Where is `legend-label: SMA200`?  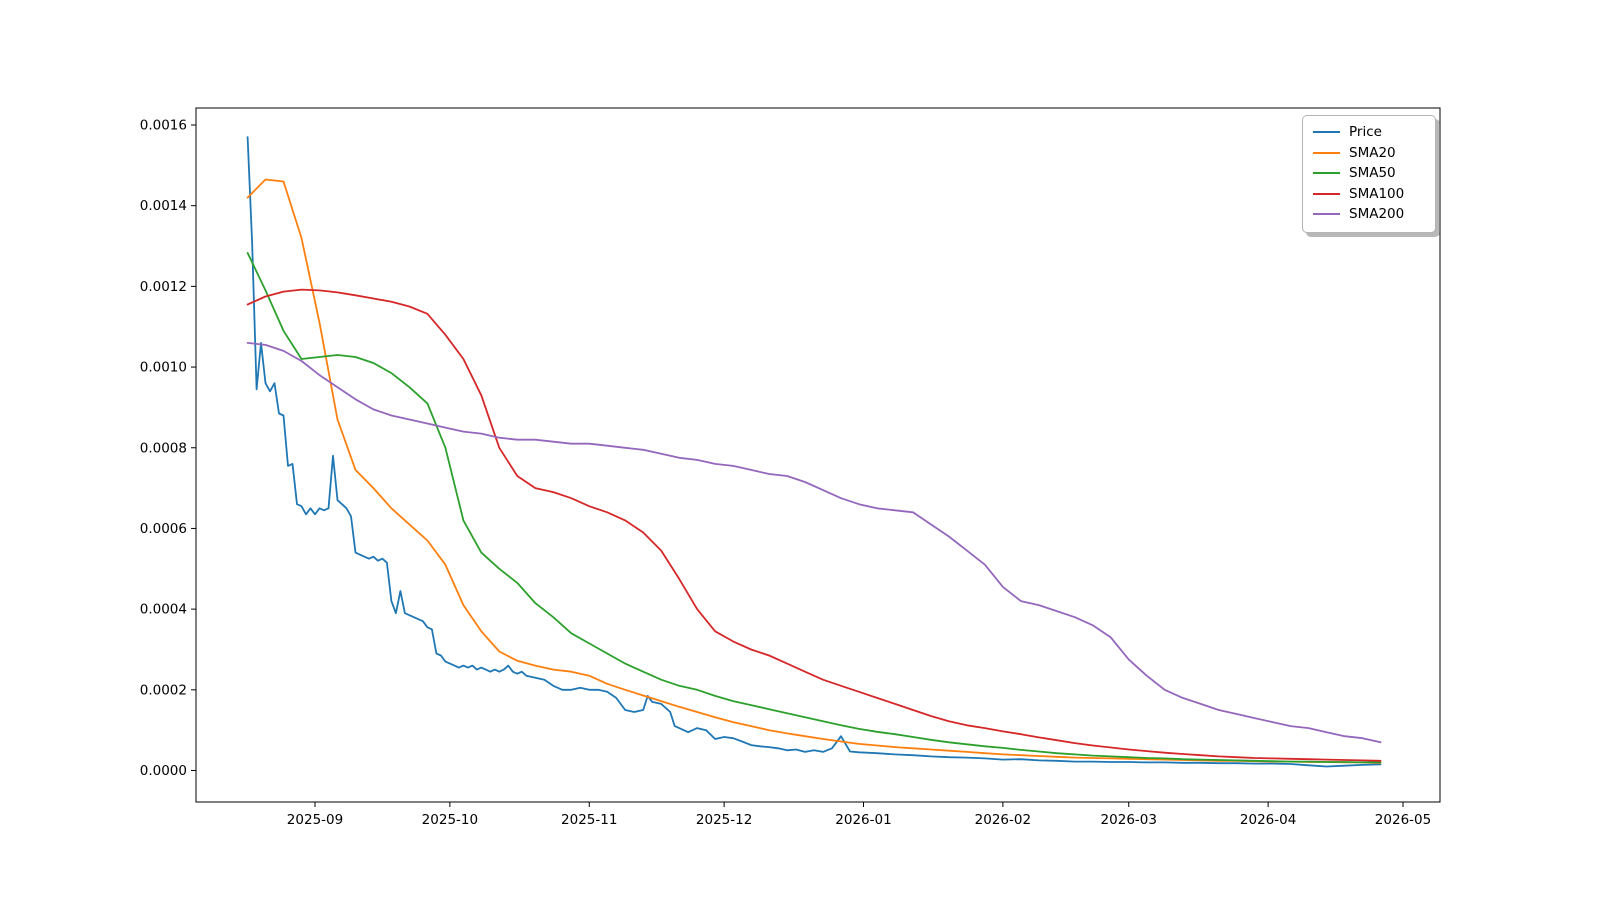 legend-label: SMA200 is located at coordinates (1377, 214).